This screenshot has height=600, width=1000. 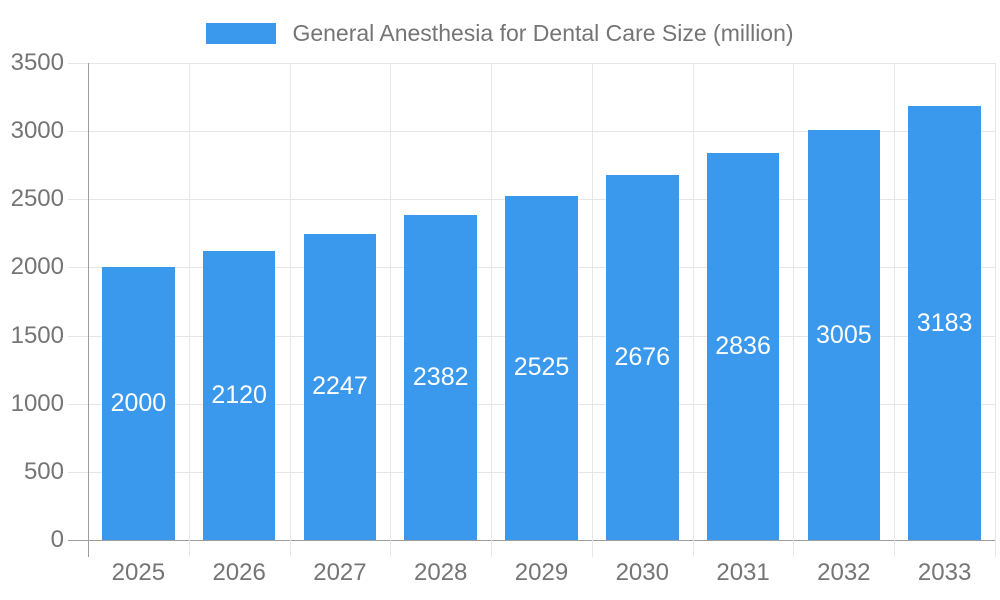 I want to click on bar-2025: 2000, so click(x=138, y=403).